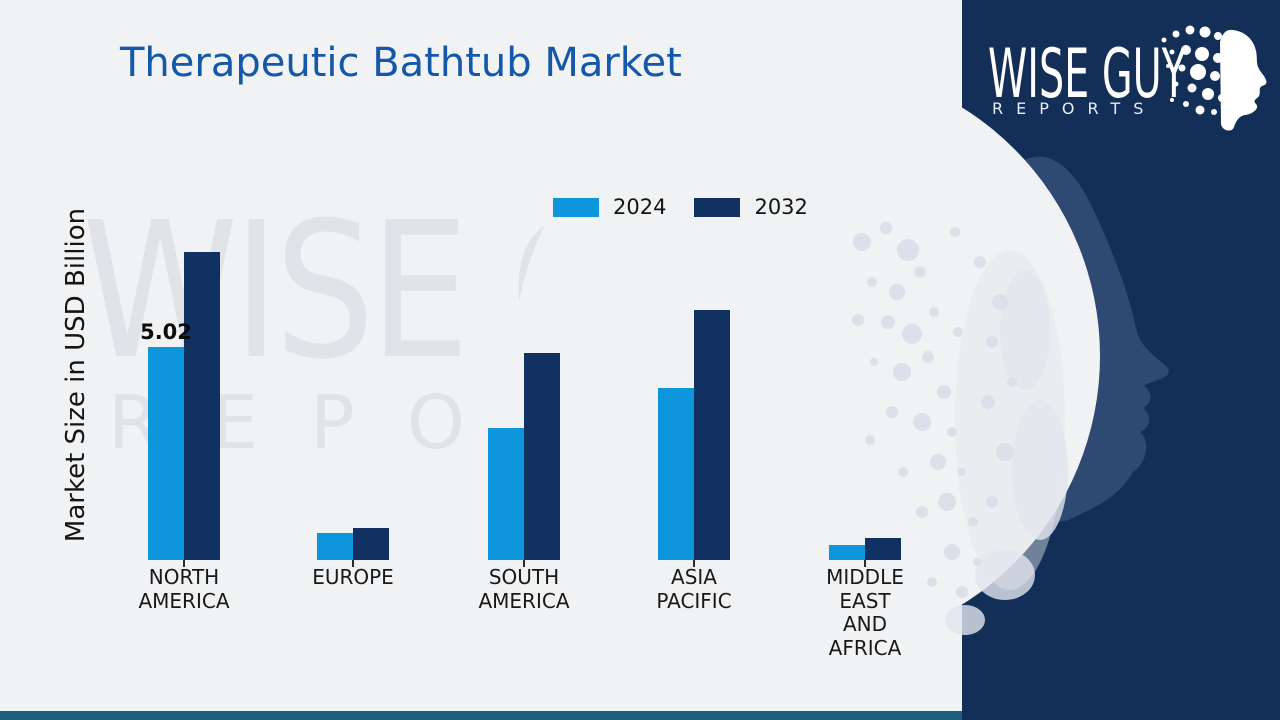  I want to click on footer-bar, so click(481, 715).